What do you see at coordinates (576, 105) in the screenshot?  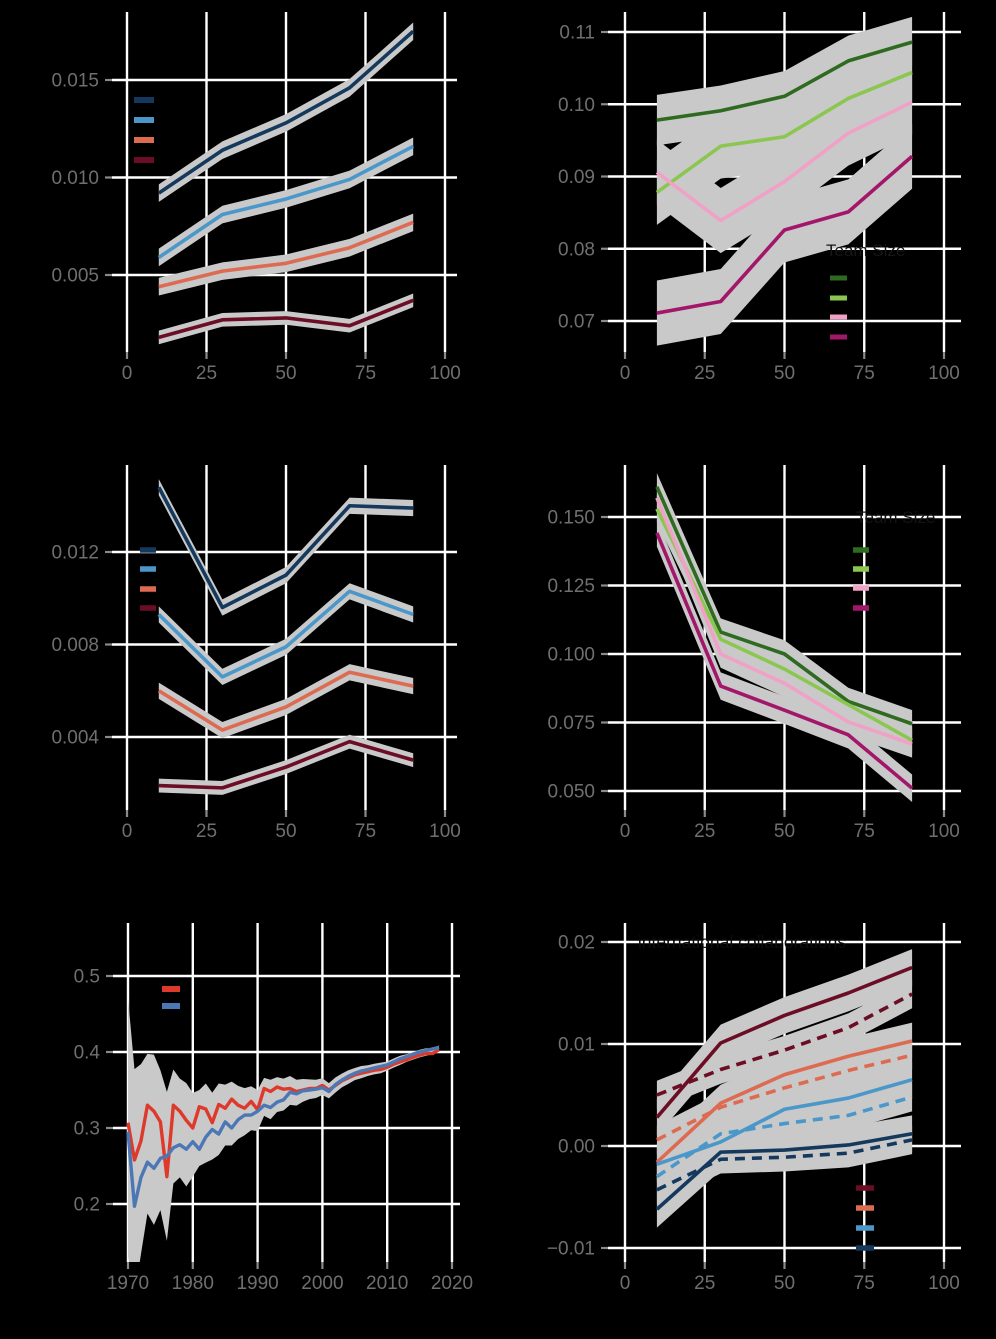 I see `y-tick-label: 0.10` at bounding box center [576, 105].